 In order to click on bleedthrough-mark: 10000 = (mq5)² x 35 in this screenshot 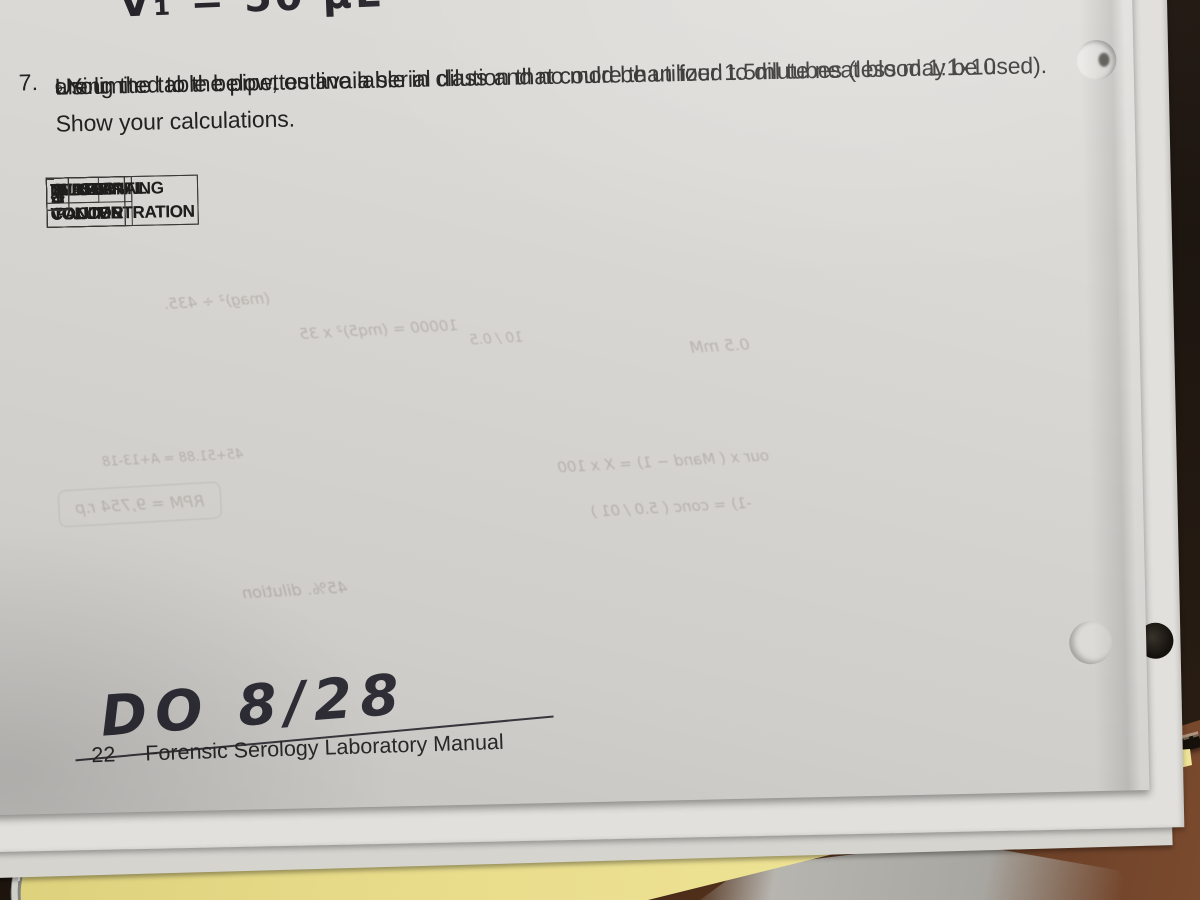, I will do `click(378, 330)`.